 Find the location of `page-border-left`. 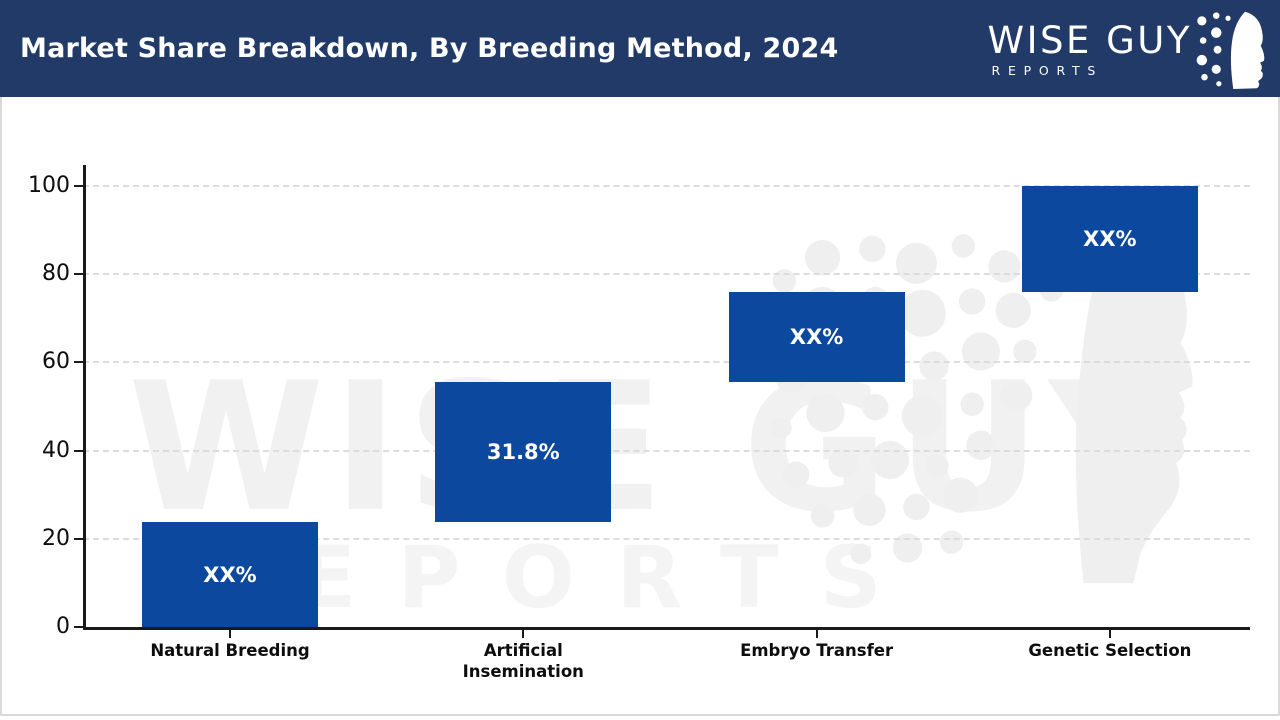

page-border-left is located at coordinates (1, 406).